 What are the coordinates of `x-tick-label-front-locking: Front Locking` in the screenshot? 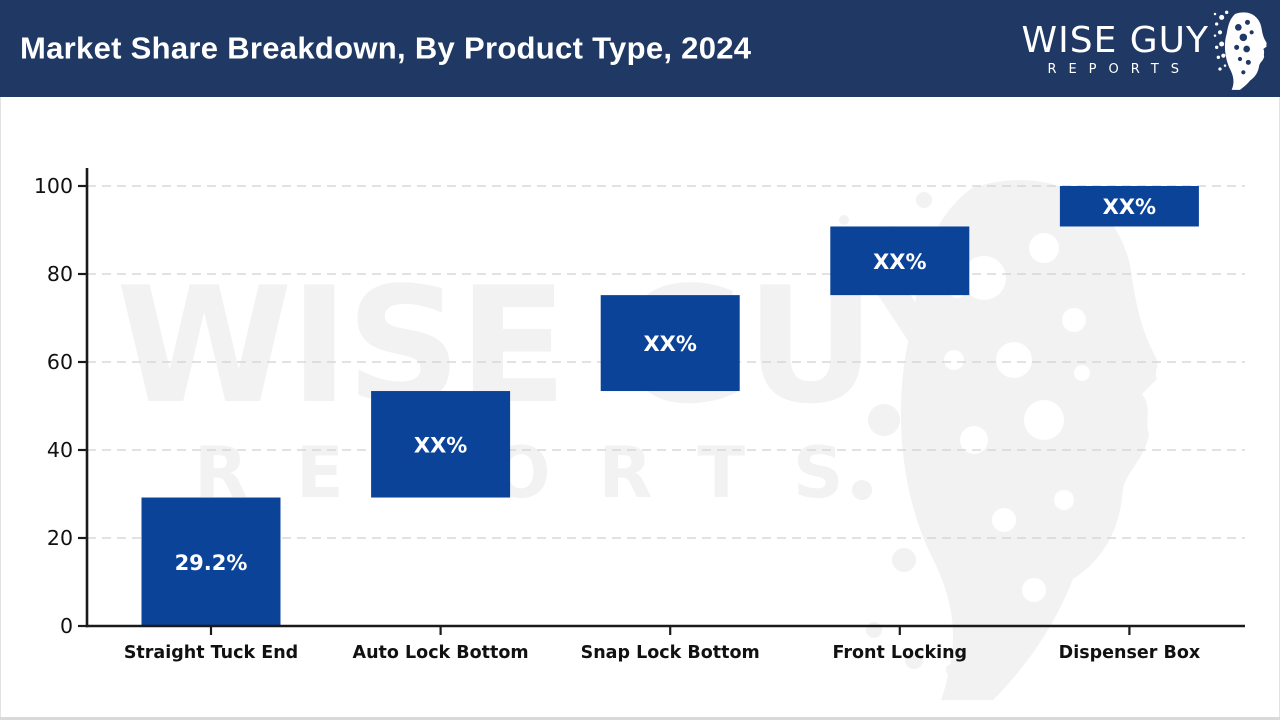 It's located at (900, 653).